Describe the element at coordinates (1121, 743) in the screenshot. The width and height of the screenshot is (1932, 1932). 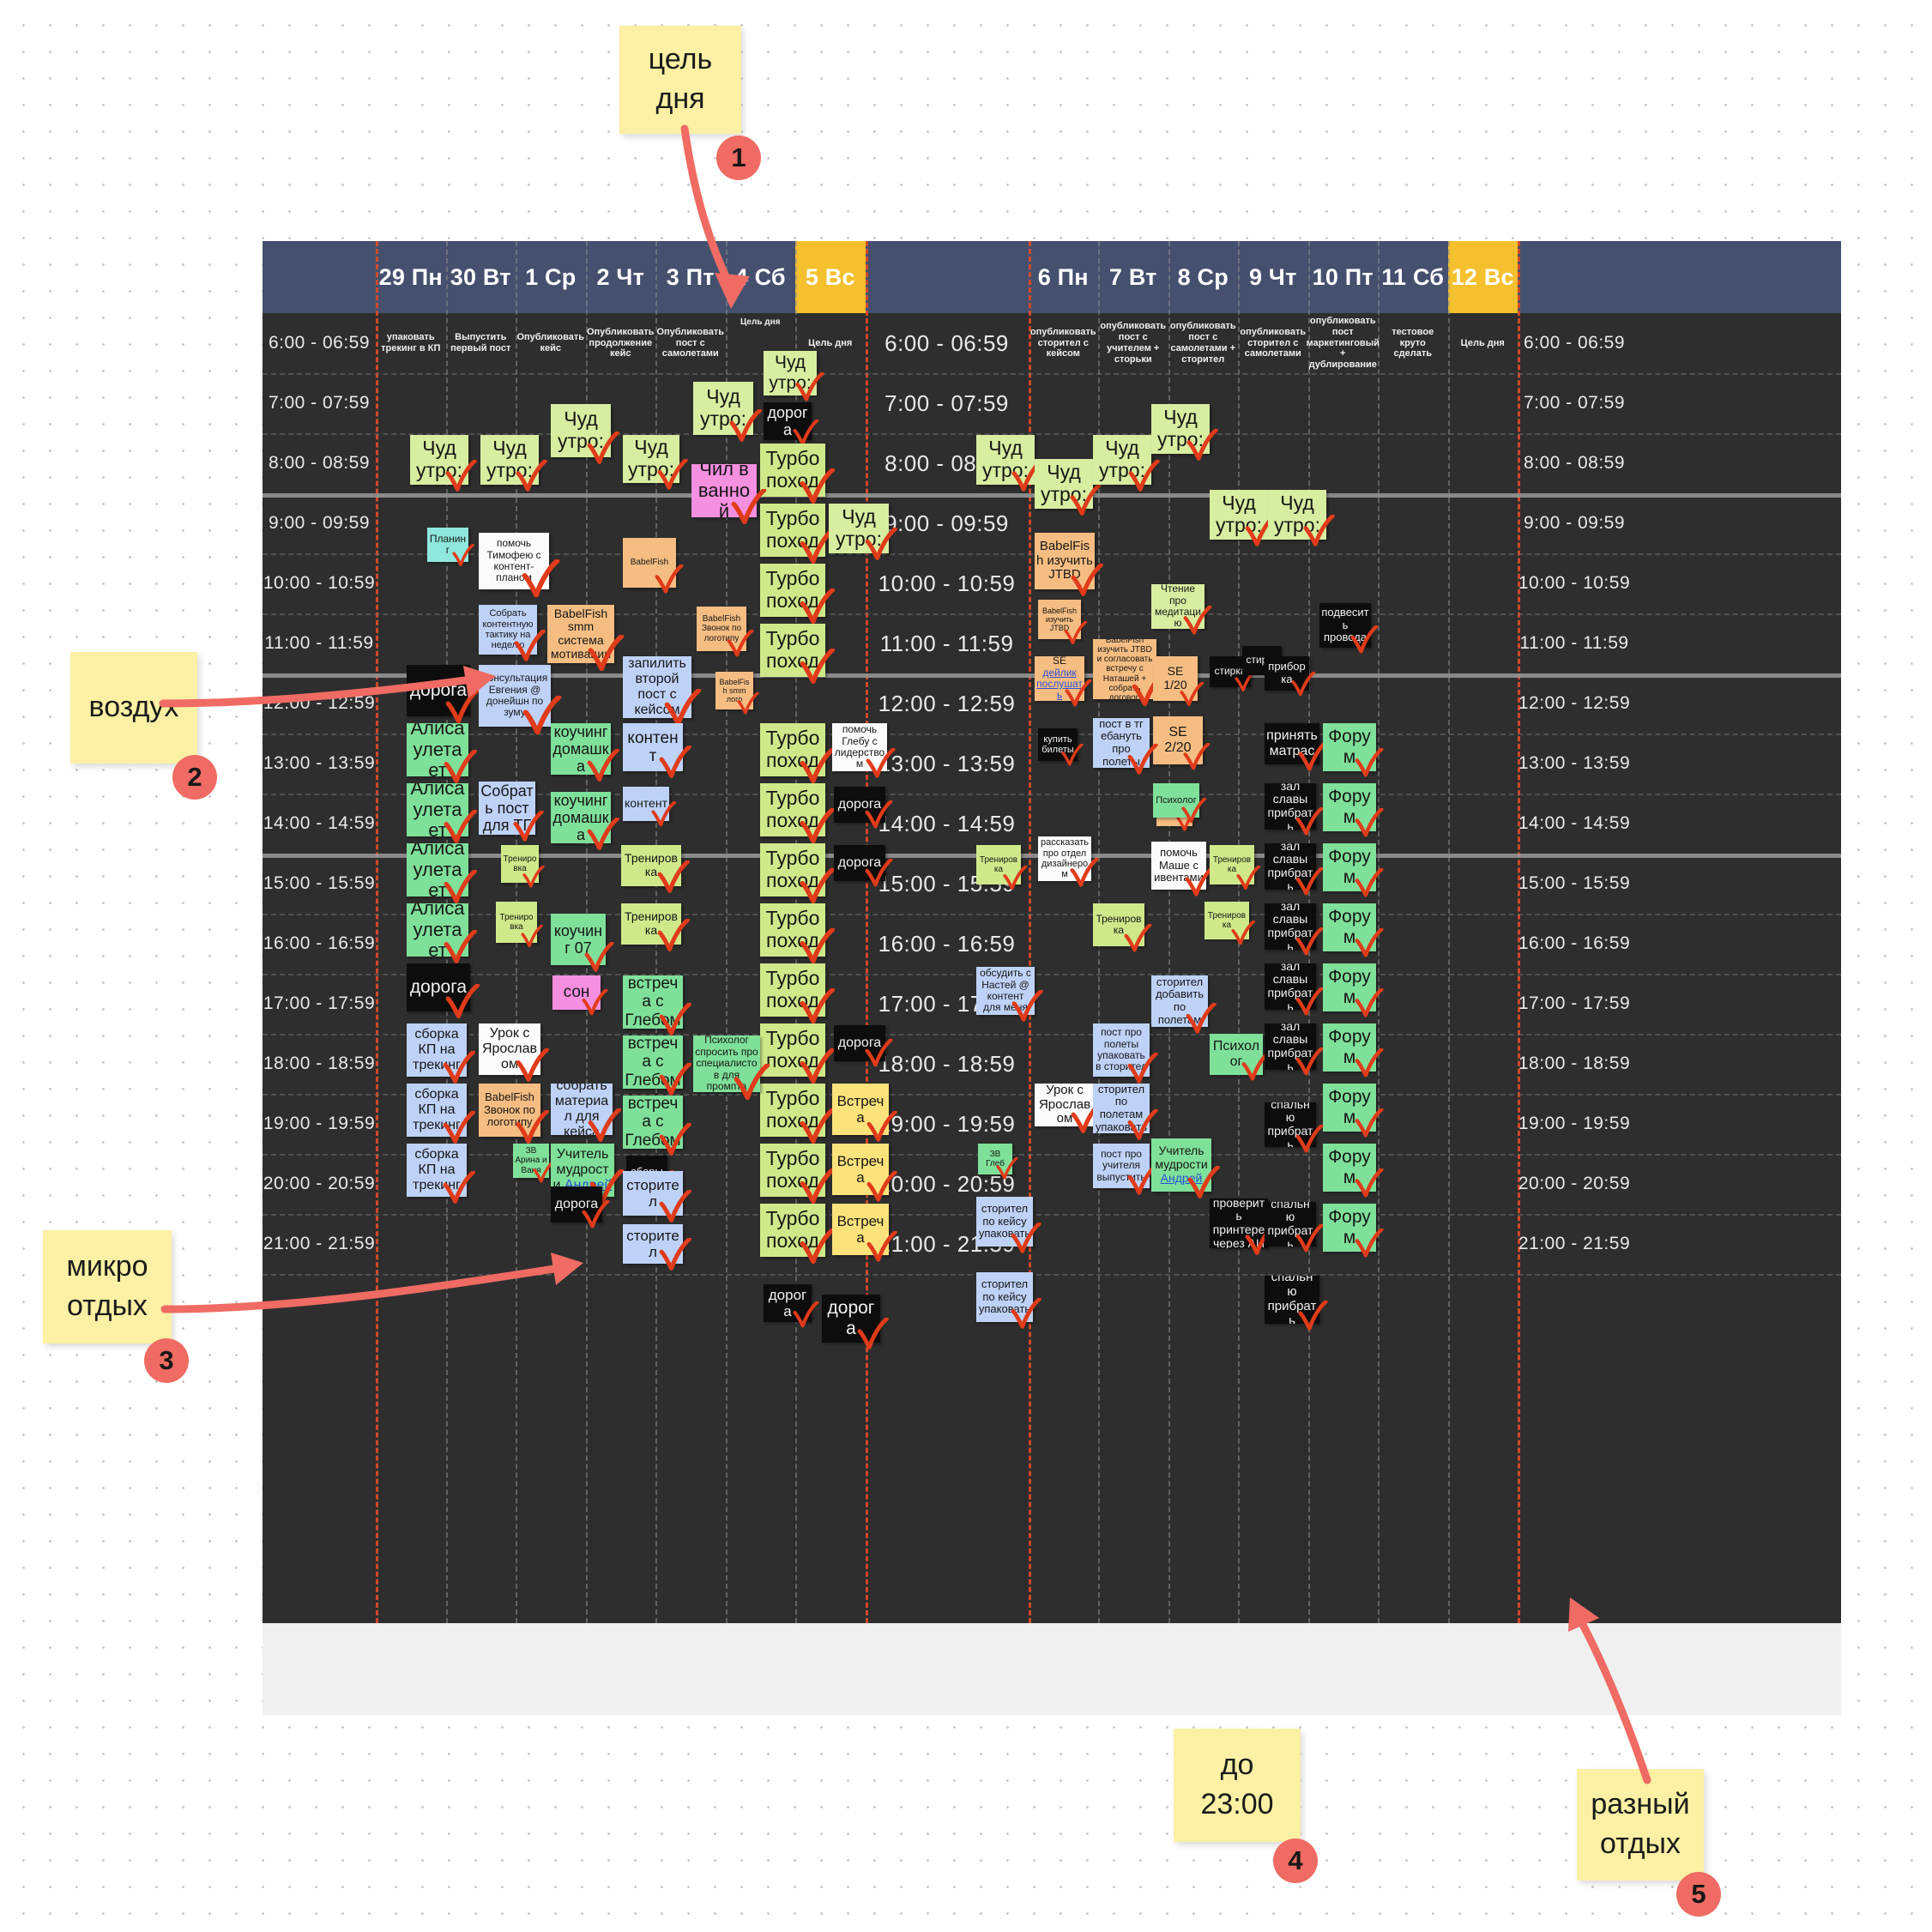
I see `sticky-note: пост в тг ебануть про полеты` at that location.